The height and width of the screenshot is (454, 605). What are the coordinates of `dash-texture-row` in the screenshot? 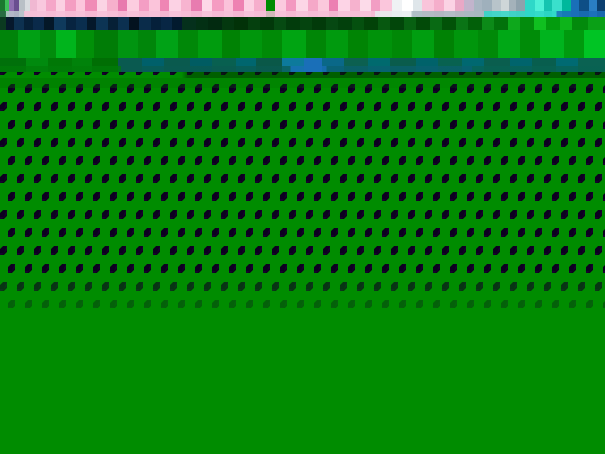 It's located at (302, 270).